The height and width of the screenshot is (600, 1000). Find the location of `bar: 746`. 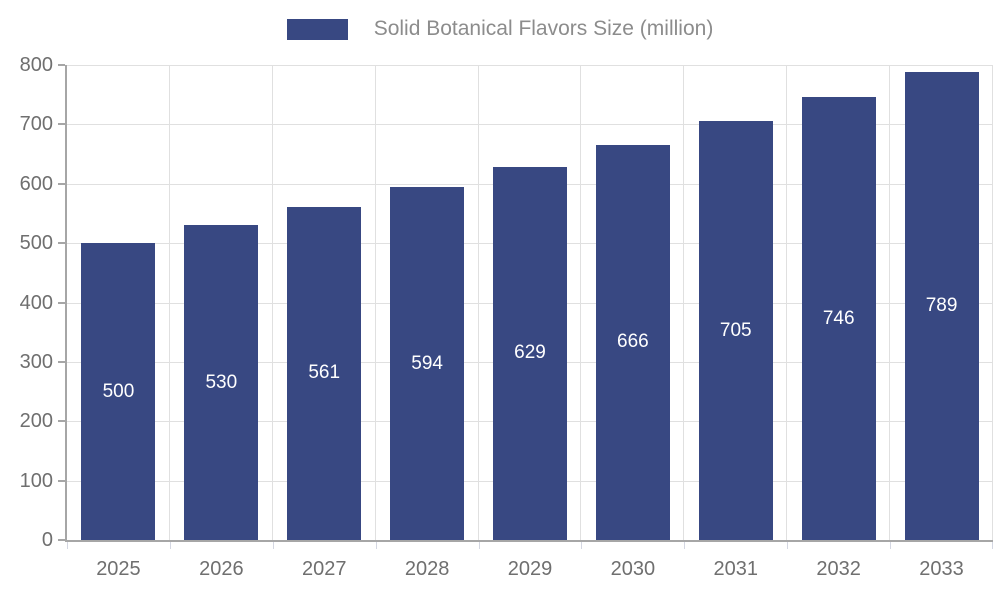

bar: 746 is located at coordinates (838, 318).